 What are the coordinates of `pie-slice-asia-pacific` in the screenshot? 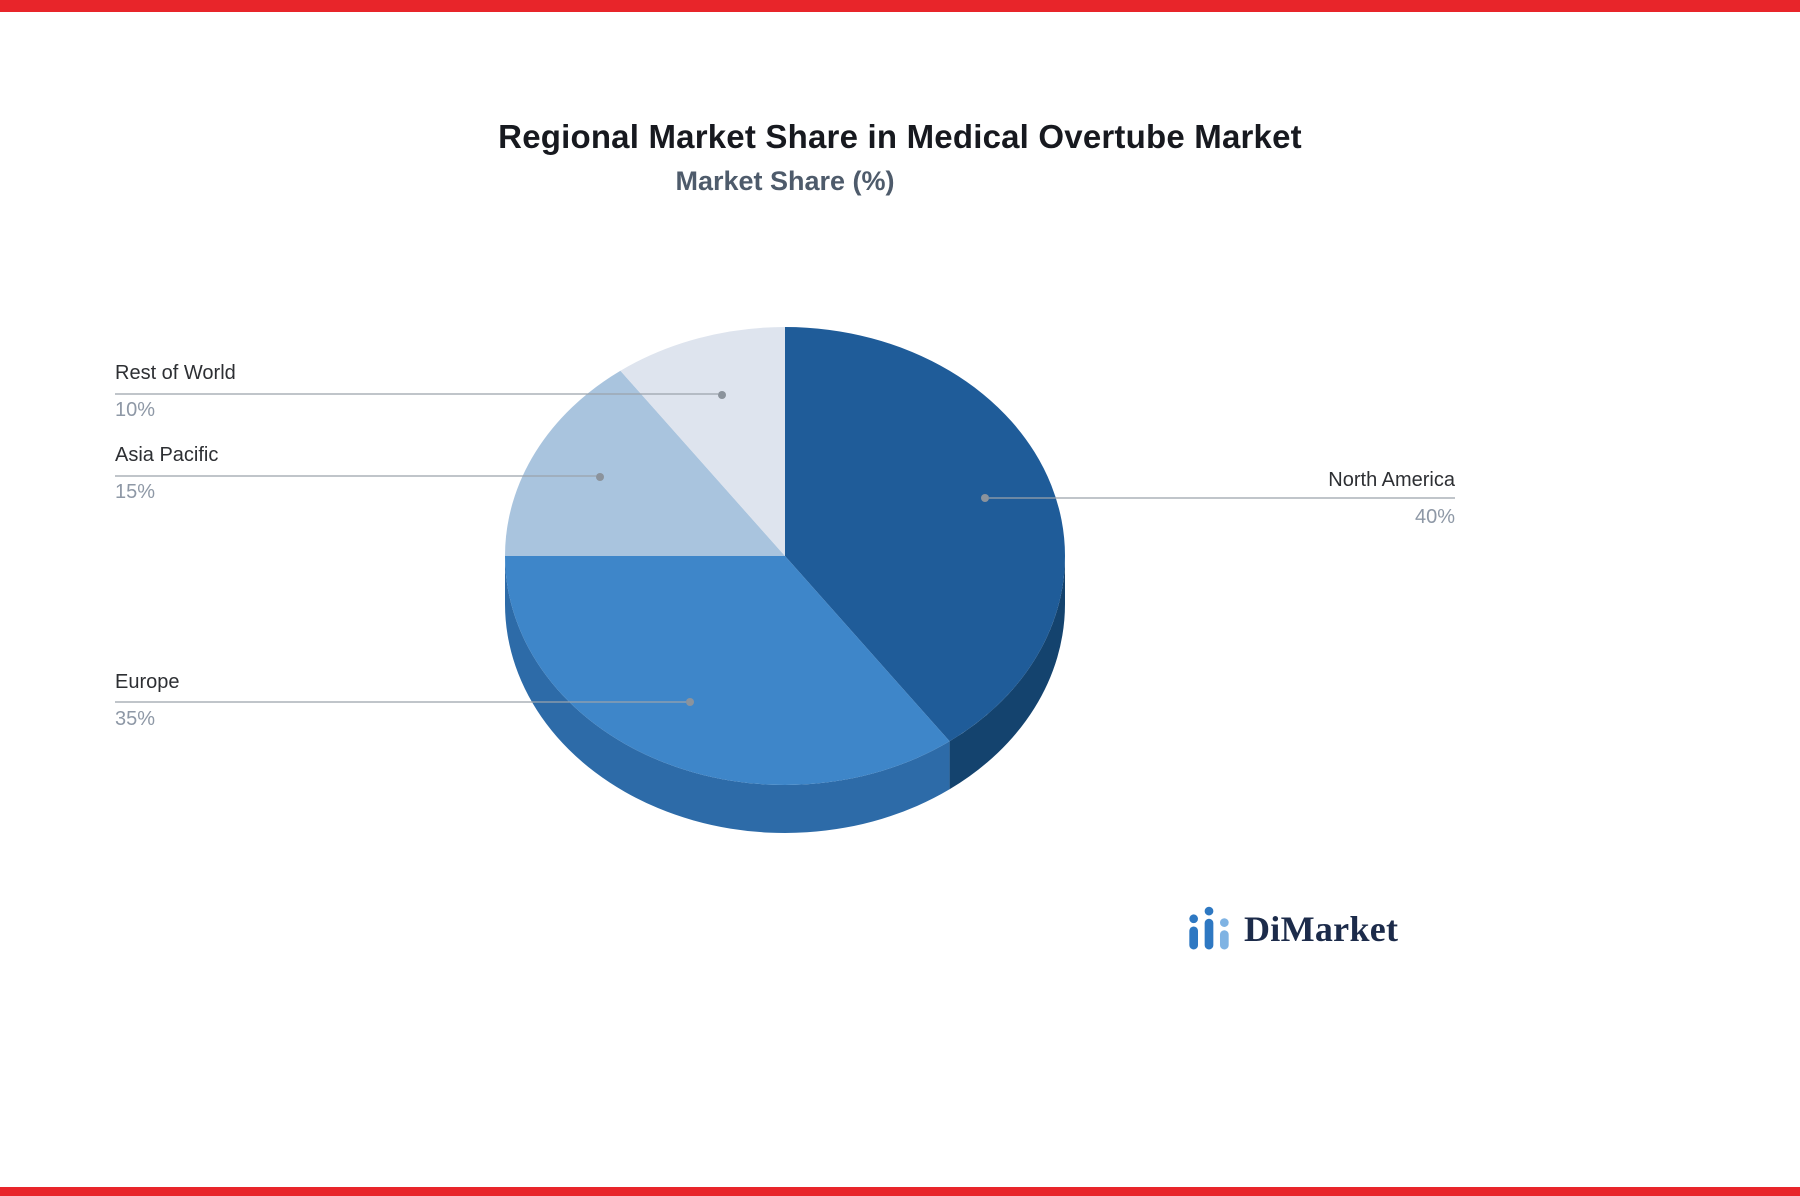 It's located at (645, 463).